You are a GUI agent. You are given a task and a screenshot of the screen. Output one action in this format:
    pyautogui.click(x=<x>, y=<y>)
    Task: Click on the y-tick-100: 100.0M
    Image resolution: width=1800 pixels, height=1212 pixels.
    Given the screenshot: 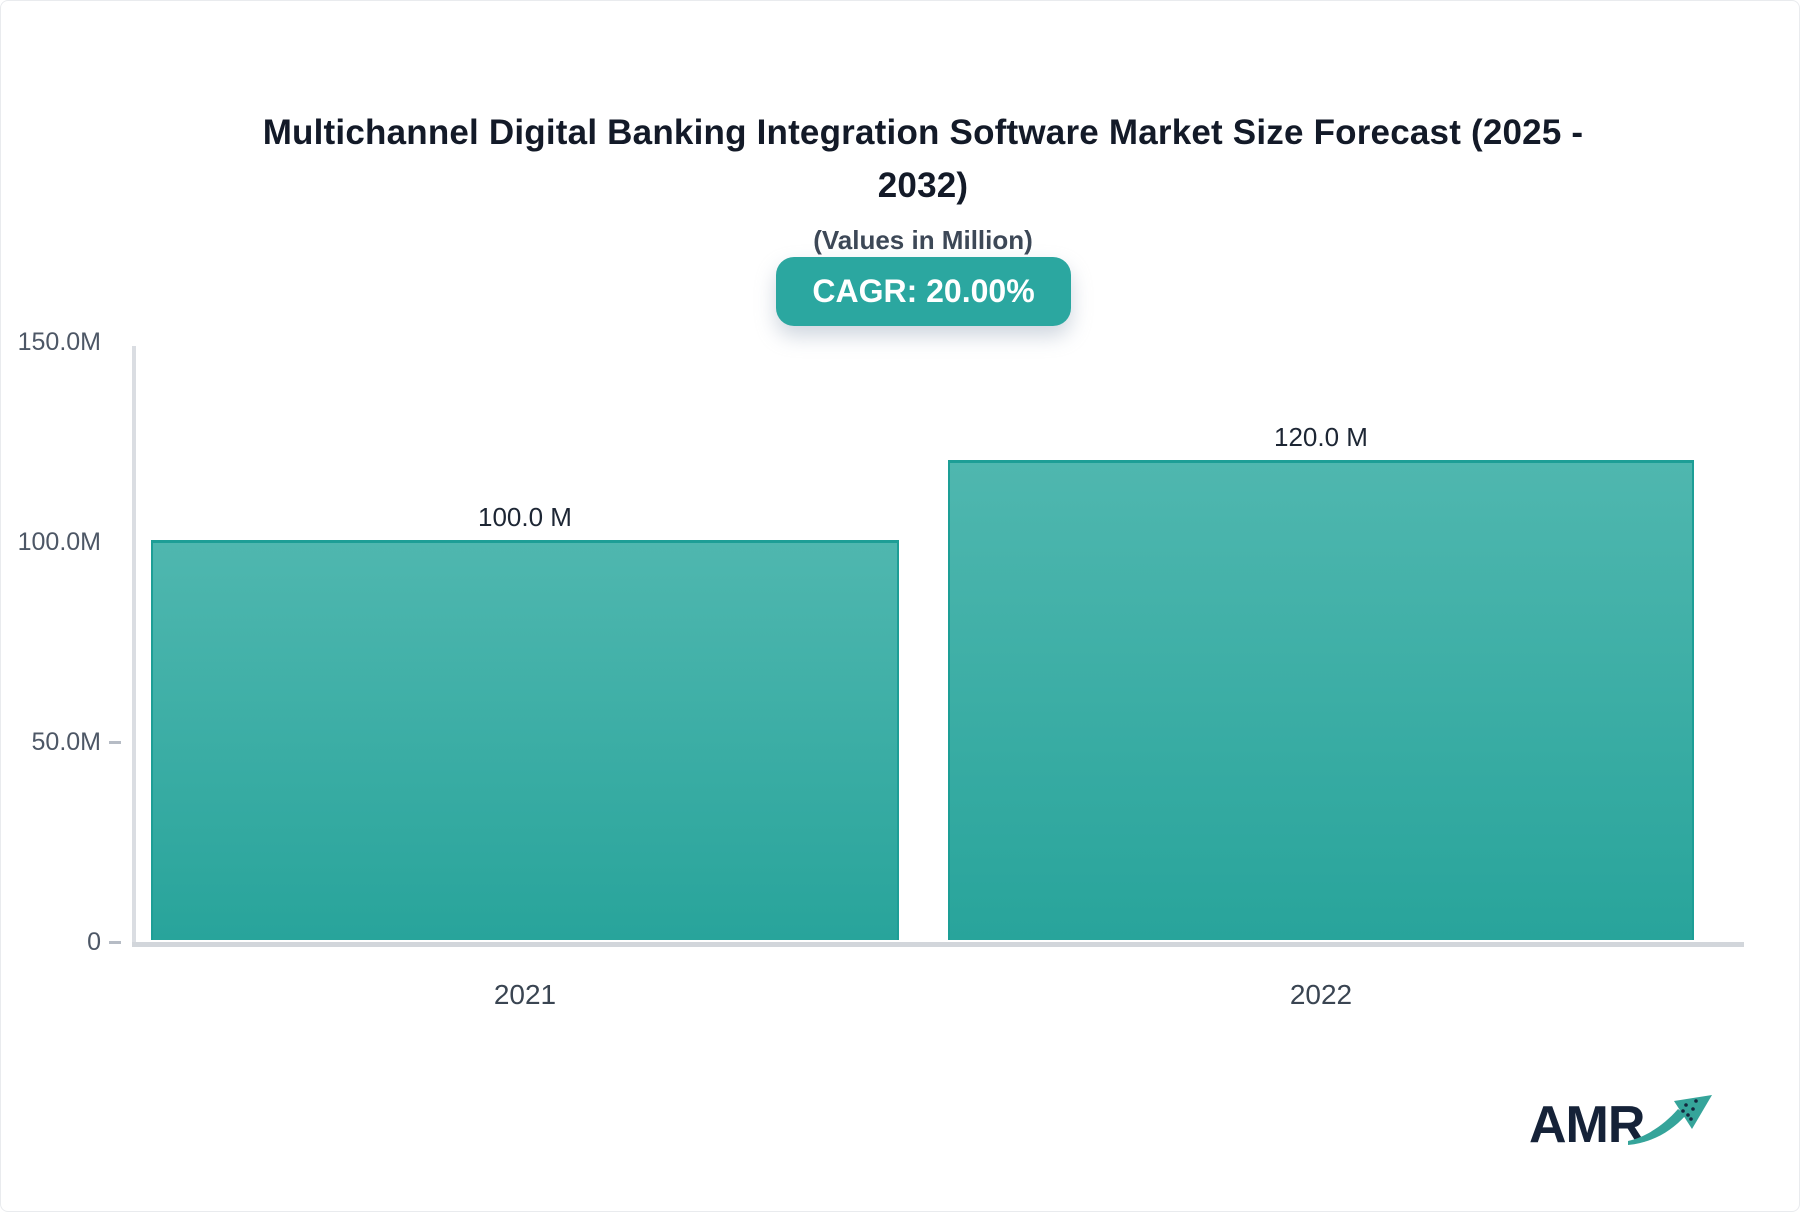 What is the action you would take?
    pyautogui.click(x=62, y=542)
    